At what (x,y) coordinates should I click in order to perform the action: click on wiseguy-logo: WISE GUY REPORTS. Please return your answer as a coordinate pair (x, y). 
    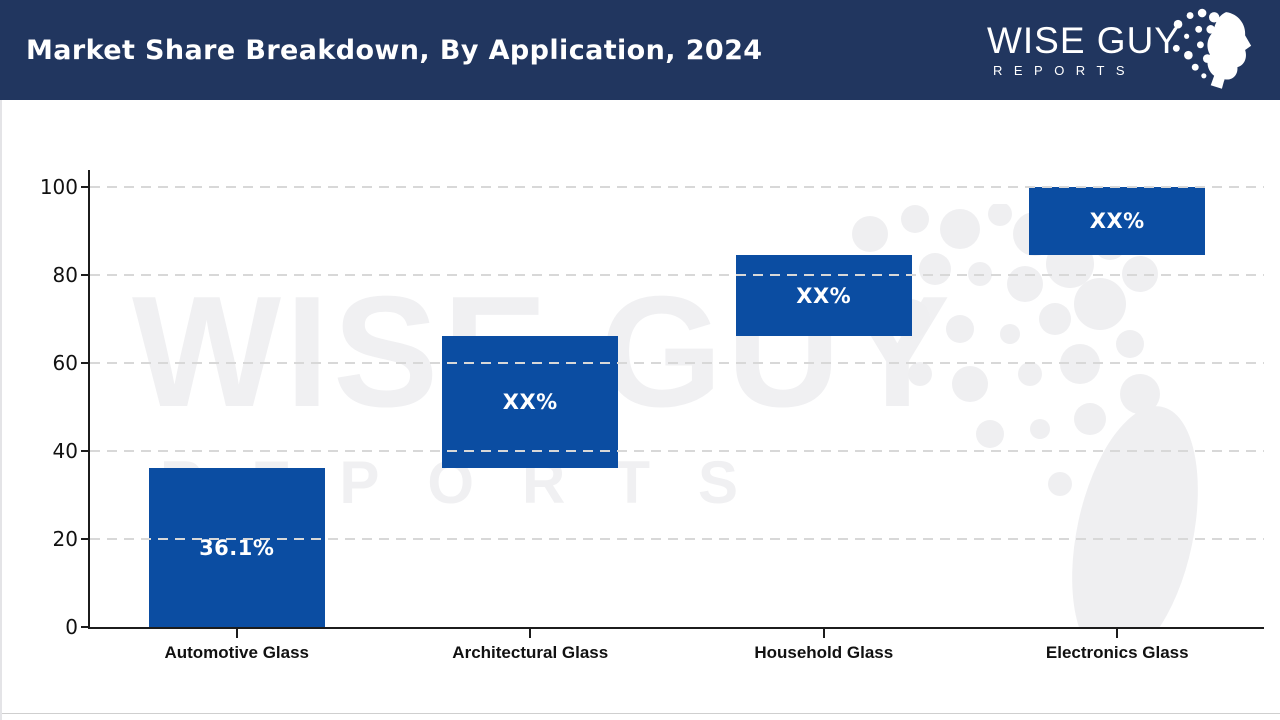
    Looking at the image, I should click on (1120, 50).